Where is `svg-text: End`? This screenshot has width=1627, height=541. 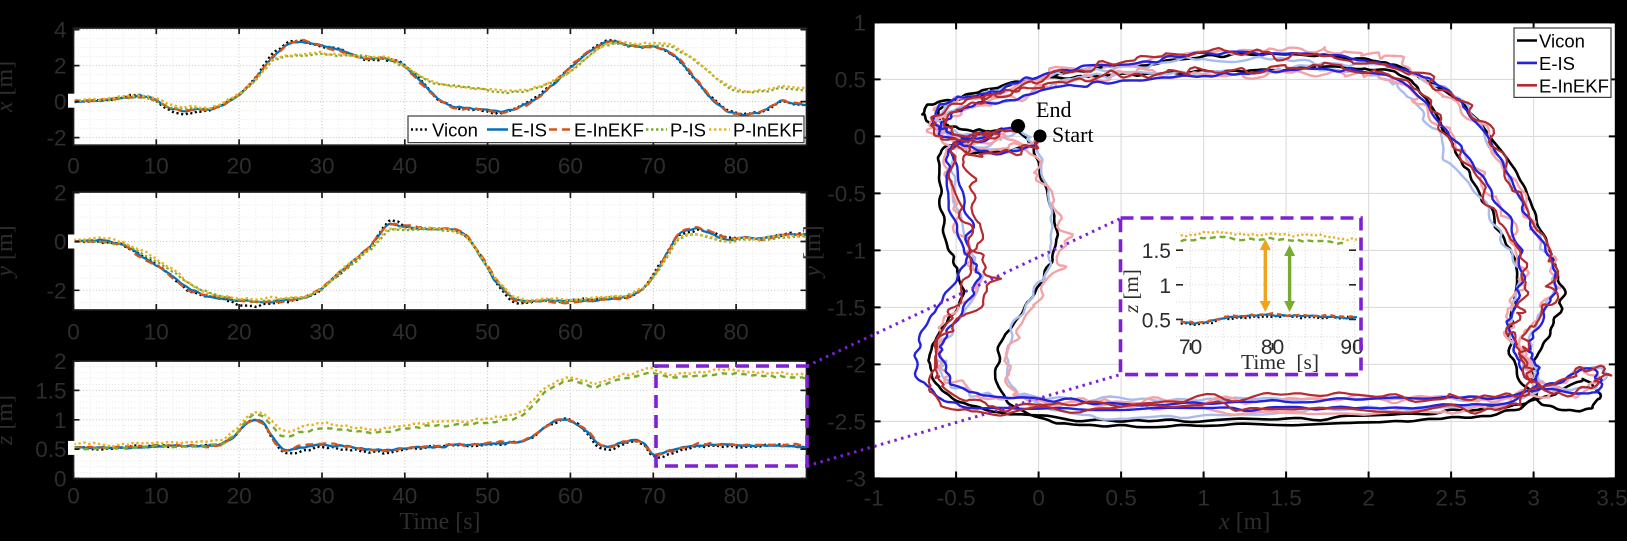 svg-text: End is located at coordinates (1053, 109).